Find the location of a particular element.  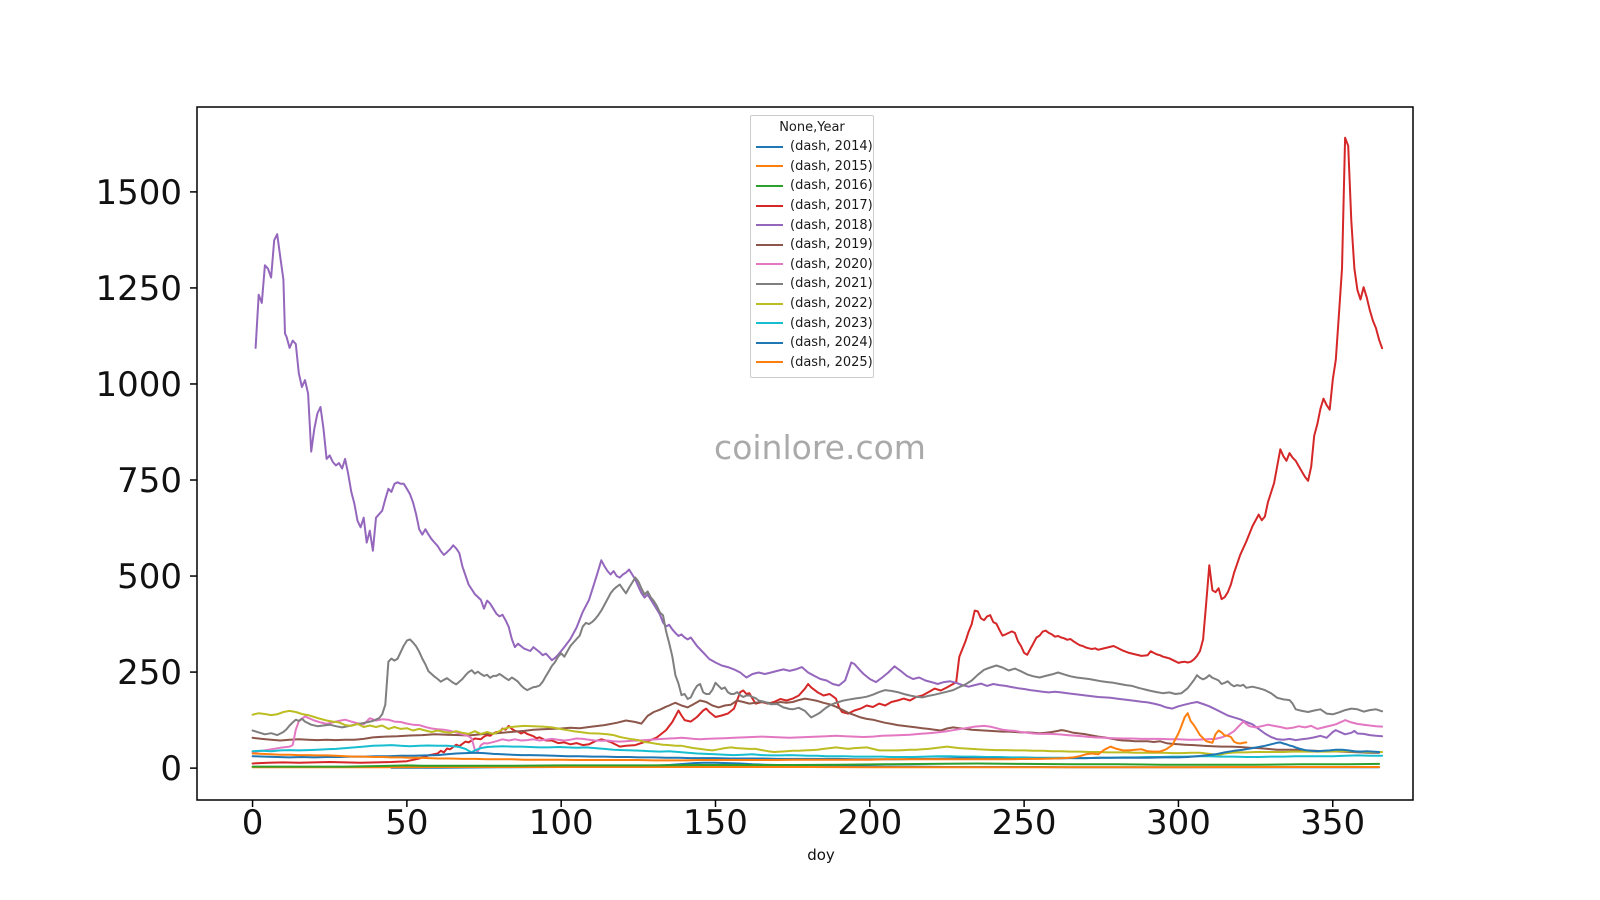

x-tick-label: 150 is located at coordinates (715, 823).